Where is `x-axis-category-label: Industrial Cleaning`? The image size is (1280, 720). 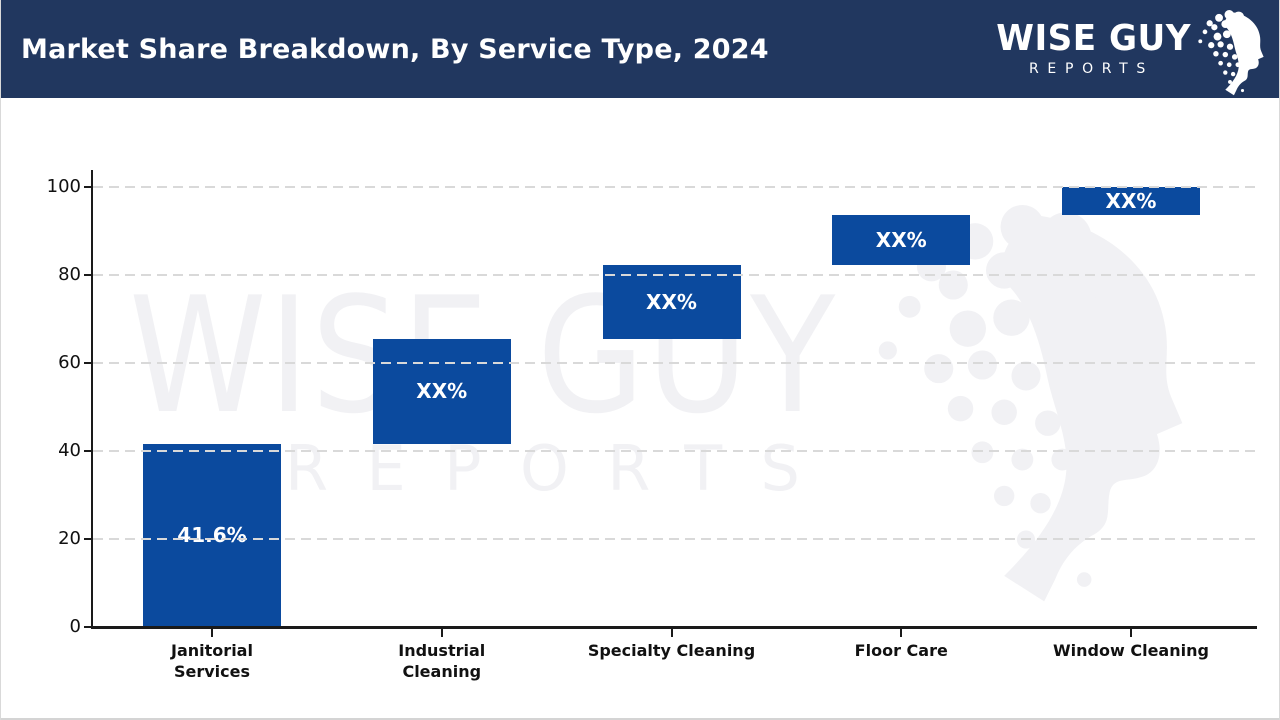
x-axis-category-label: Industrial Cleaning is located at coordinates (442, 661).